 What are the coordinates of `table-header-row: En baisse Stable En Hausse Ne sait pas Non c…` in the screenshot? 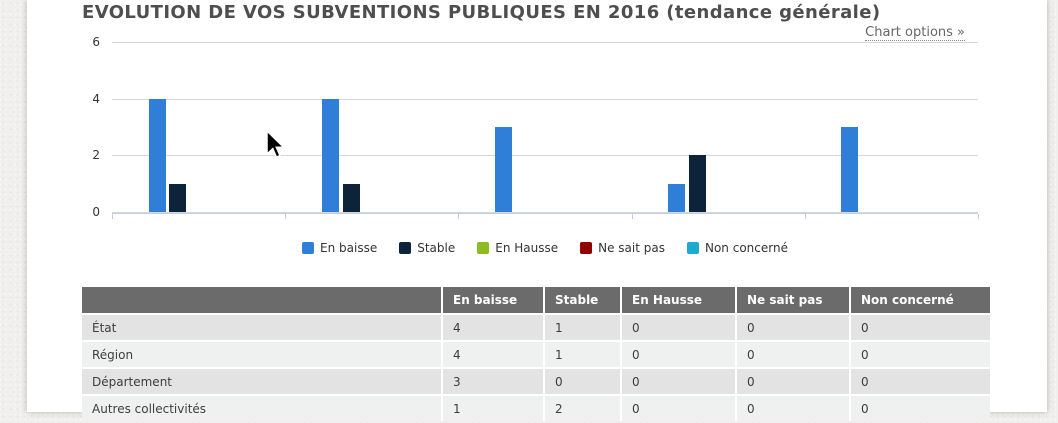 It's located at (536, 300).